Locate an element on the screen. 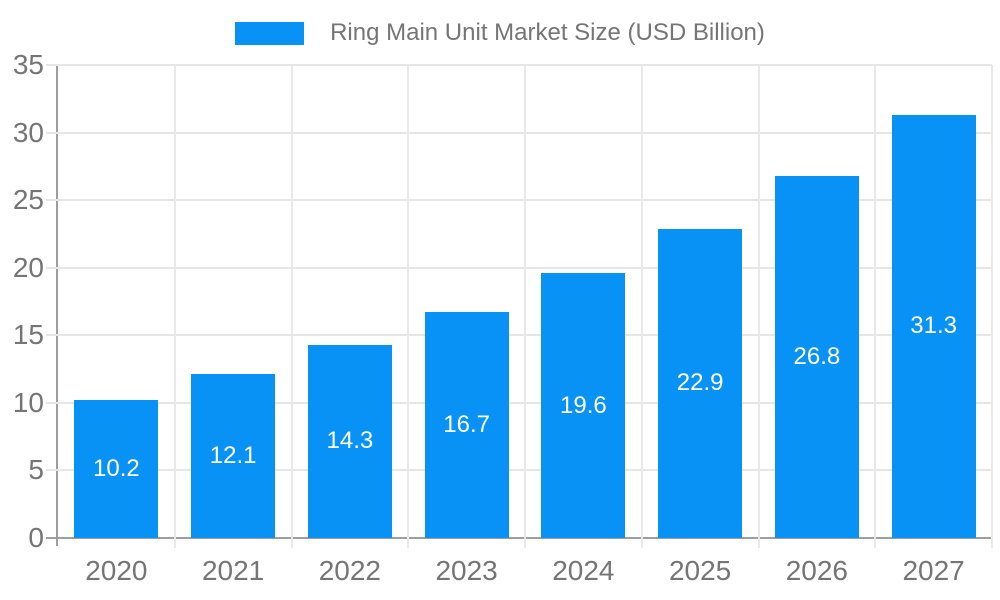  bar-value-label: 26.8 is located at coordinates (817, 356).